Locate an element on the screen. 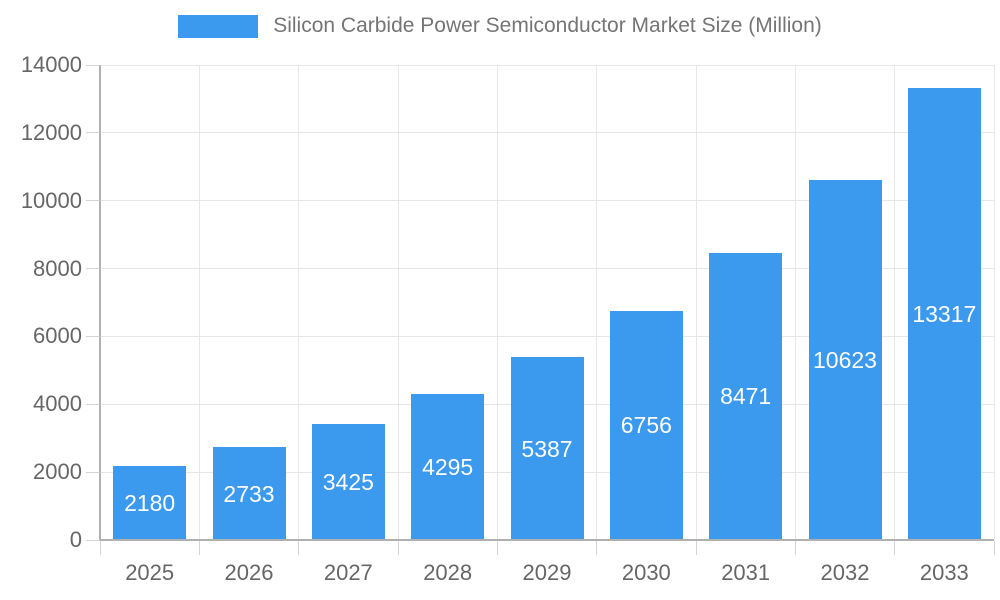 The height and width of the screenshot is (600, 1000). bar-value-label: 5387 is located at coordinates (547, 448).